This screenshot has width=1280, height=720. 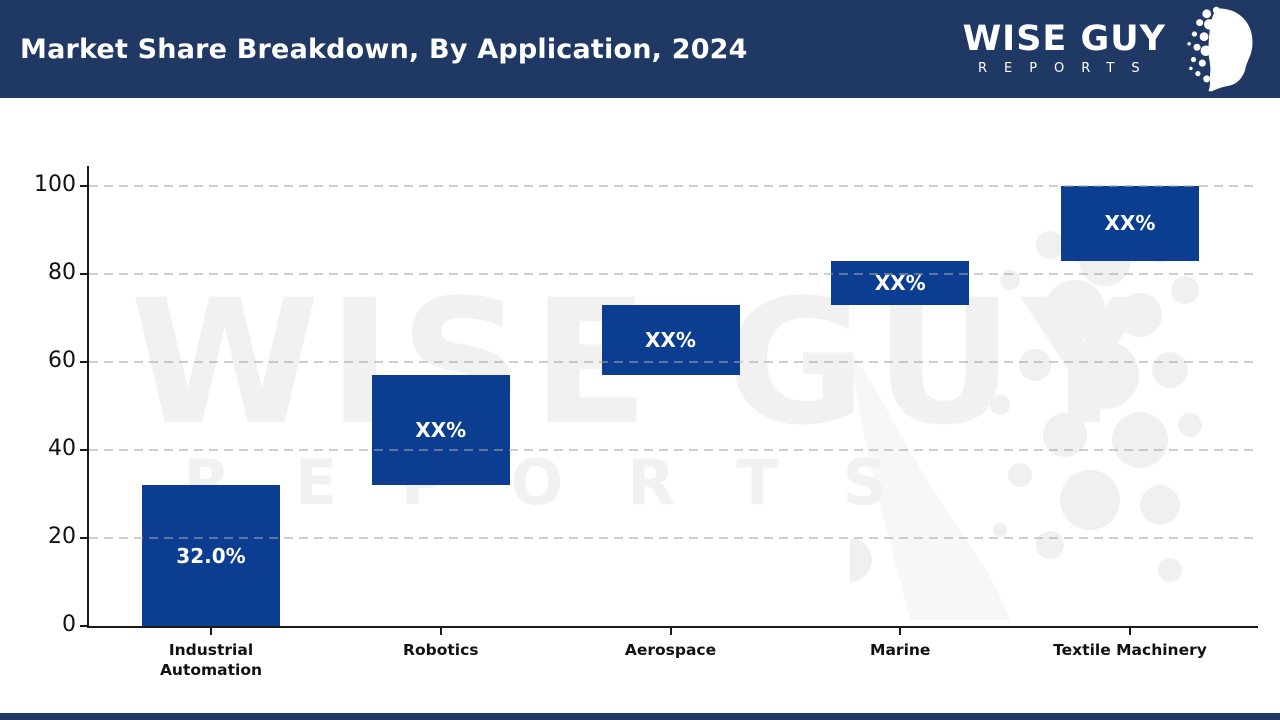 What do you see at coordinates (62, 272) in the screenshot?
I see `y-tick-label-80: 80` at bounding box center [62, 272].